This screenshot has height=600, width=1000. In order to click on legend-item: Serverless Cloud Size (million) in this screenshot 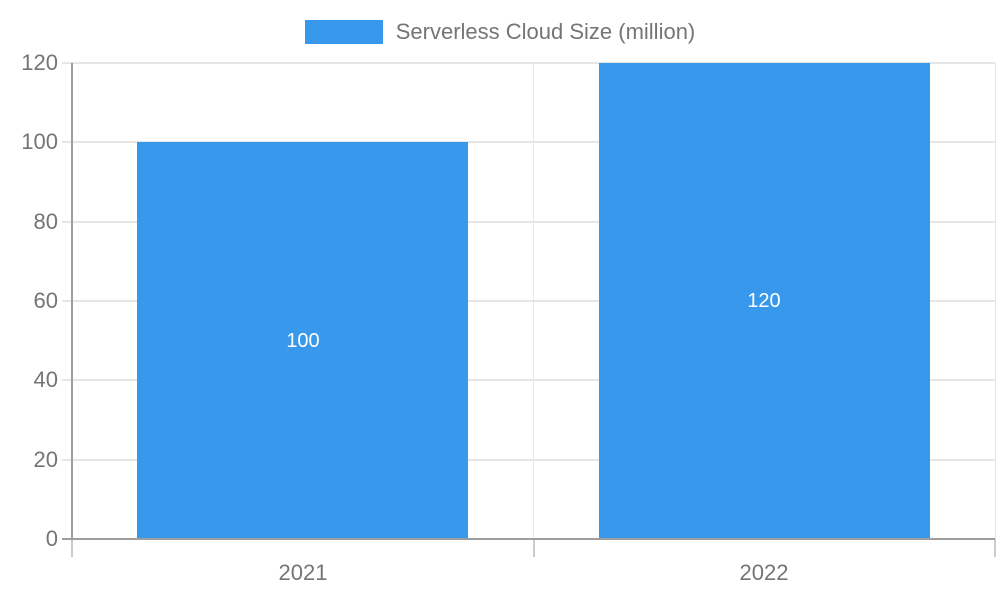, I will do `click(500, 32)`.